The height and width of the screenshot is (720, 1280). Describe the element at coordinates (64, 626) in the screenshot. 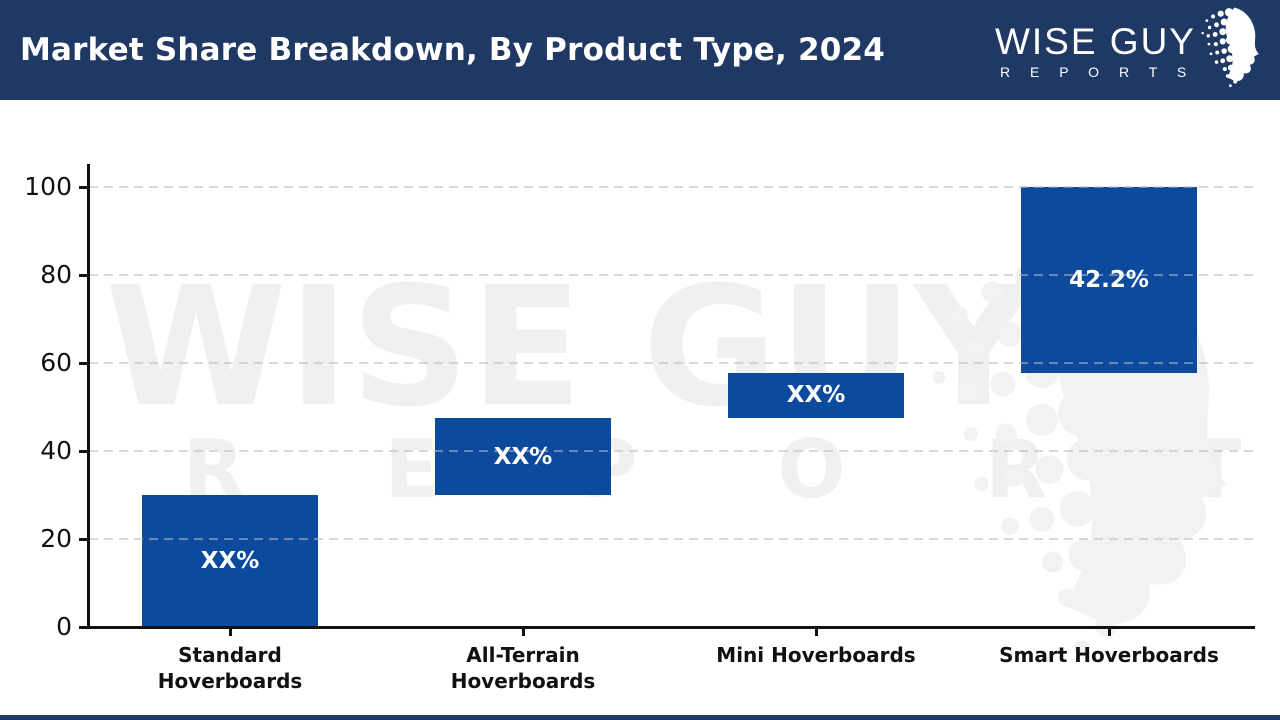

I see `y-tick-label: 0` at that location.